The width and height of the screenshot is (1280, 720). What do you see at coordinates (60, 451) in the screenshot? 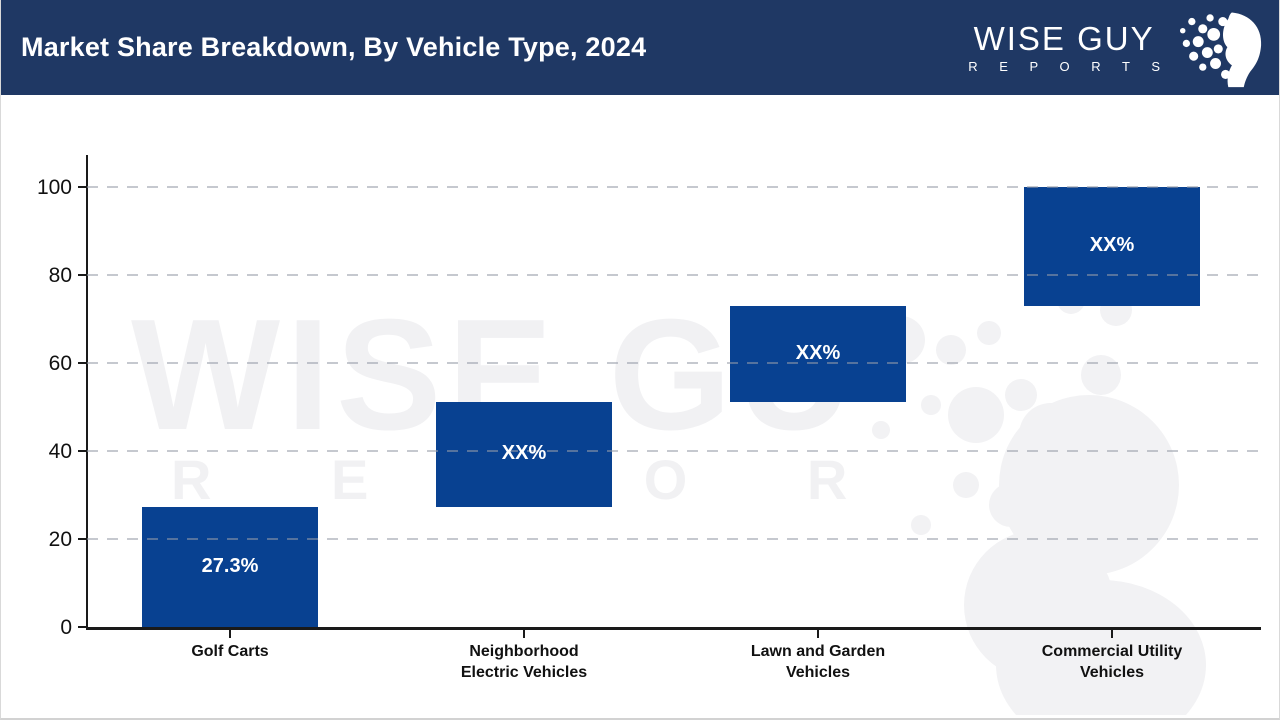
I see `y-tick-label: 40` at bounding box center [60, 451].